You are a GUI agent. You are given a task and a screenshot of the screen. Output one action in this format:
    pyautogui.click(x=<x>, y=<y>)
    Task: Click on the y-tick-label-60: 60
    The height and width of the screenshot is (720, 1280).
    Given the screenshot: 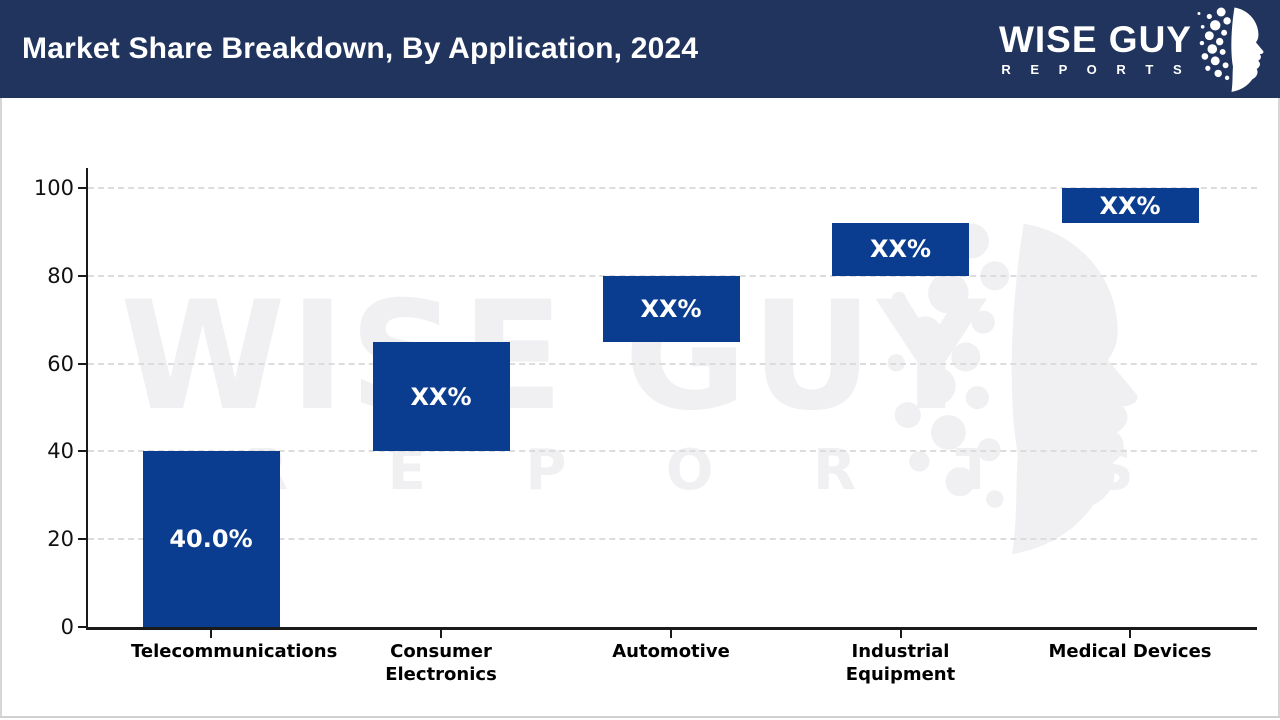 What is the action you would take?
    pyautogui.click(x=60, y=363)
    